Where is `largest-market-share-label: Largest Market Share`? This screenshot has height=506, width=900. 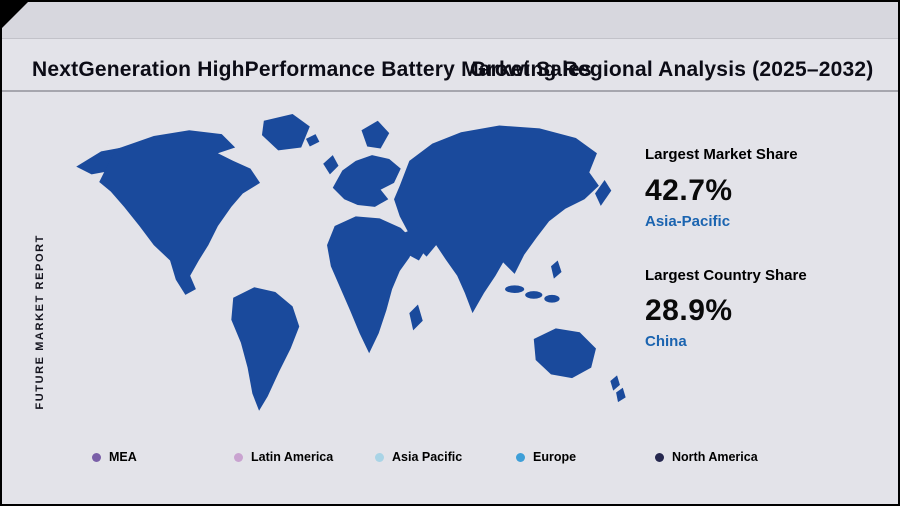
largest-market-share-label: Largest Market Share is located at coordinates (721, 154).